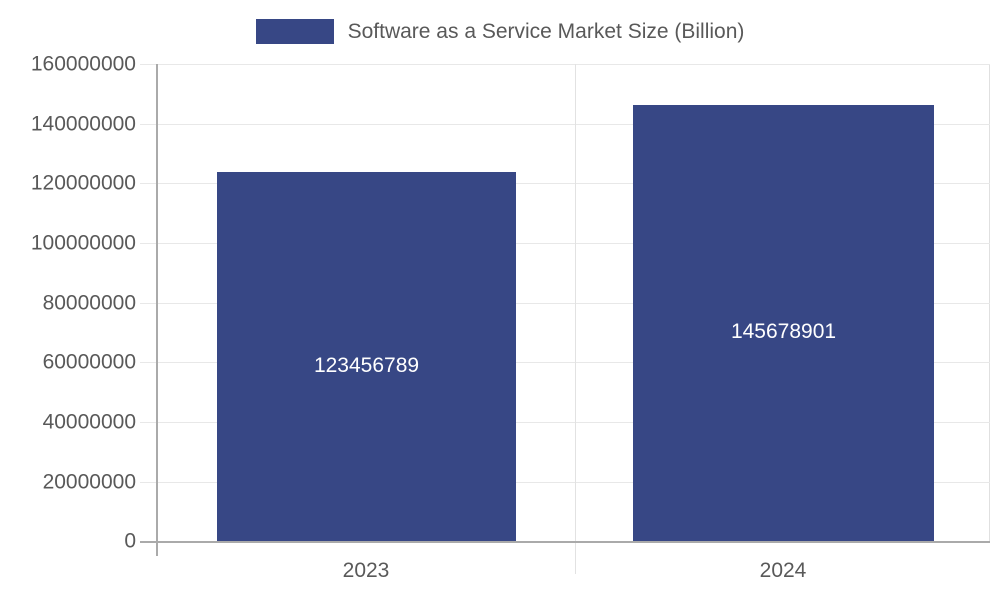 This screenshot has width=1000, height=600. What do you see at coordinates (366, 365) in the screenshot?
I see `bar-value-label: 123456789` at bounding box center [366, 365].